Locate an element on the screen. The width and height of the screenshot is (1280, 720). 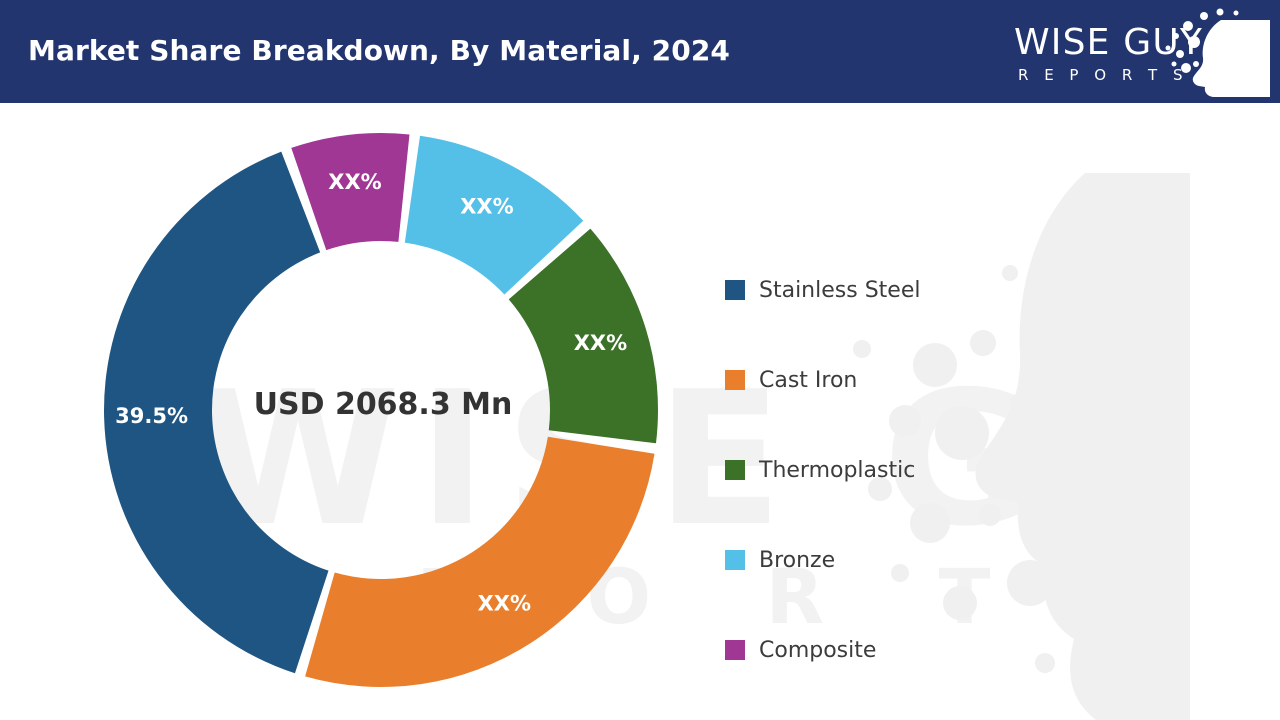
legend-item-stainless-steel: Stainless Steel is located at coordinates (935, 290).